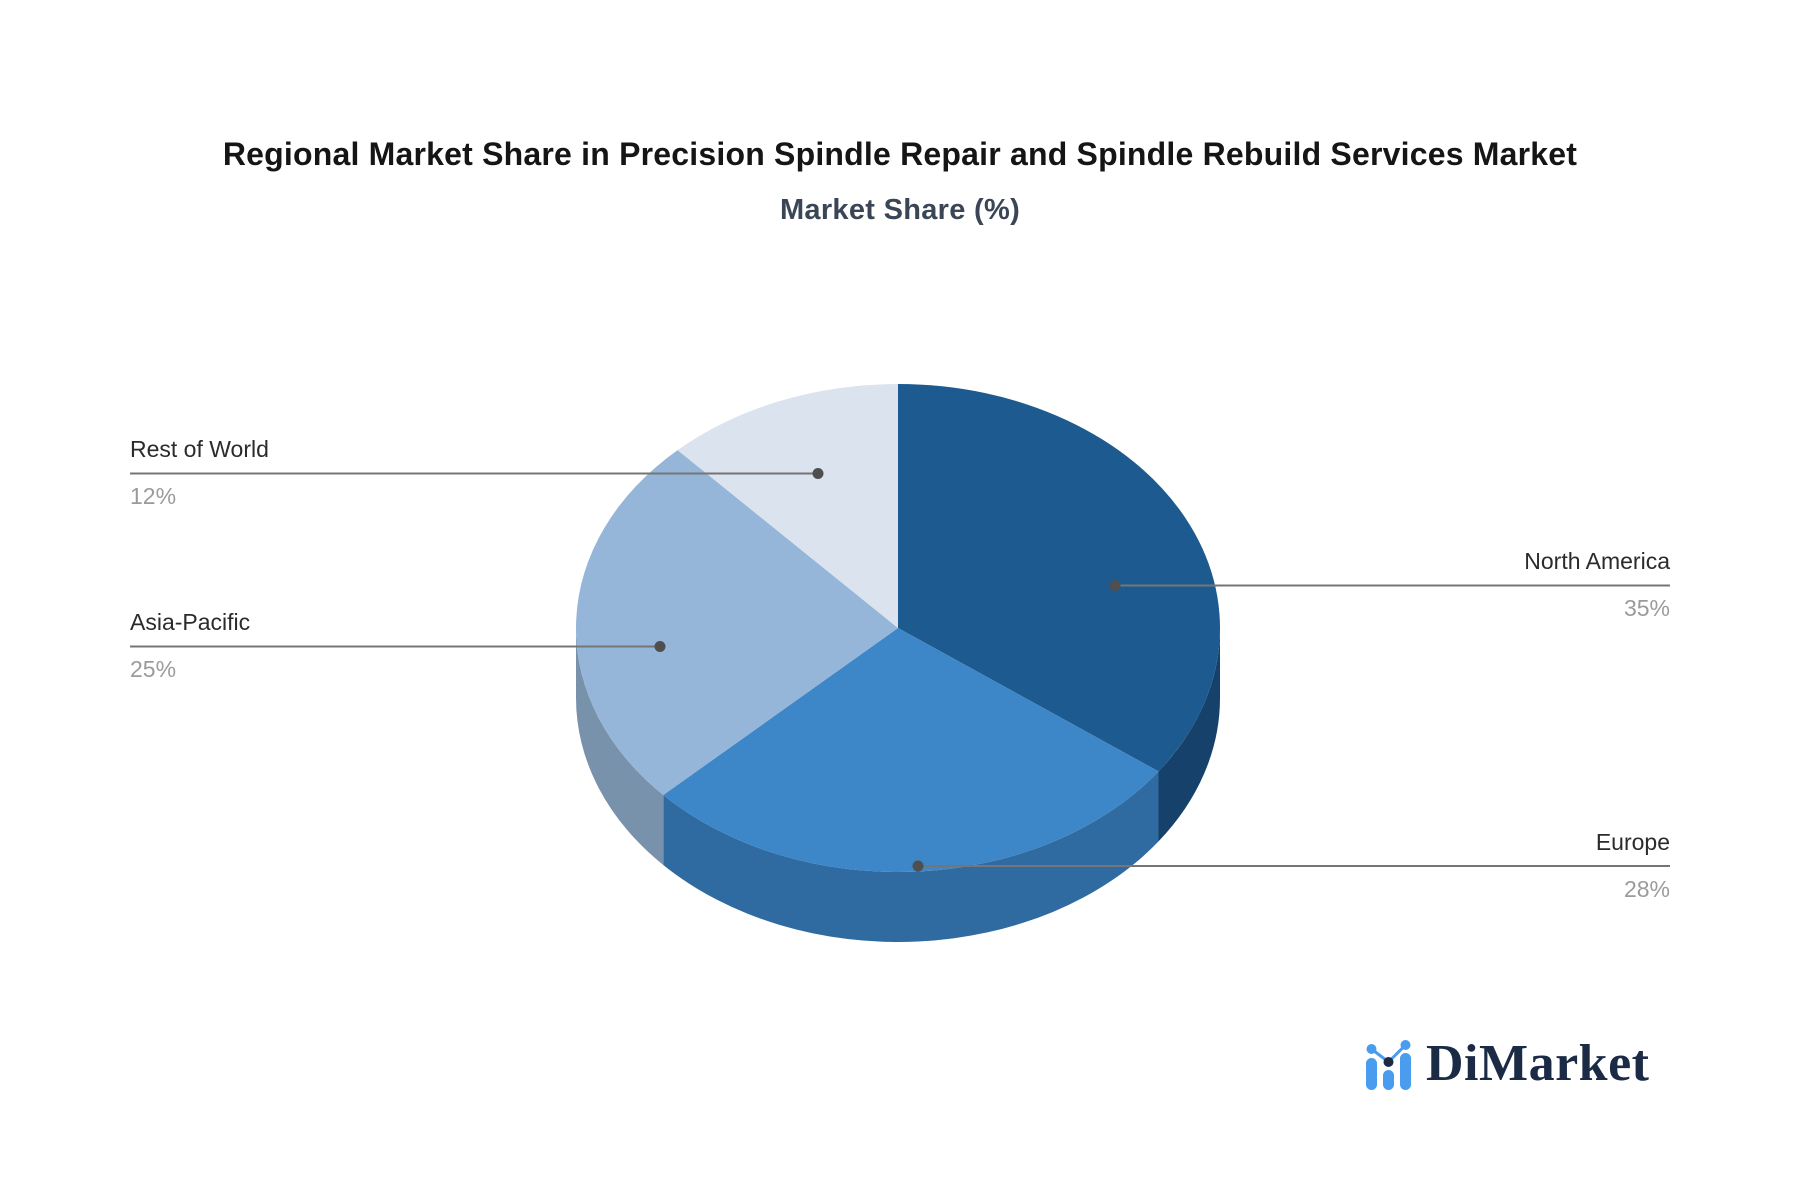 This screenshot has width=1800, height=1196. Describe the element at coordinates (1632, 842) in the screenshot. I see `slice-label-europe: Europe` at that location.